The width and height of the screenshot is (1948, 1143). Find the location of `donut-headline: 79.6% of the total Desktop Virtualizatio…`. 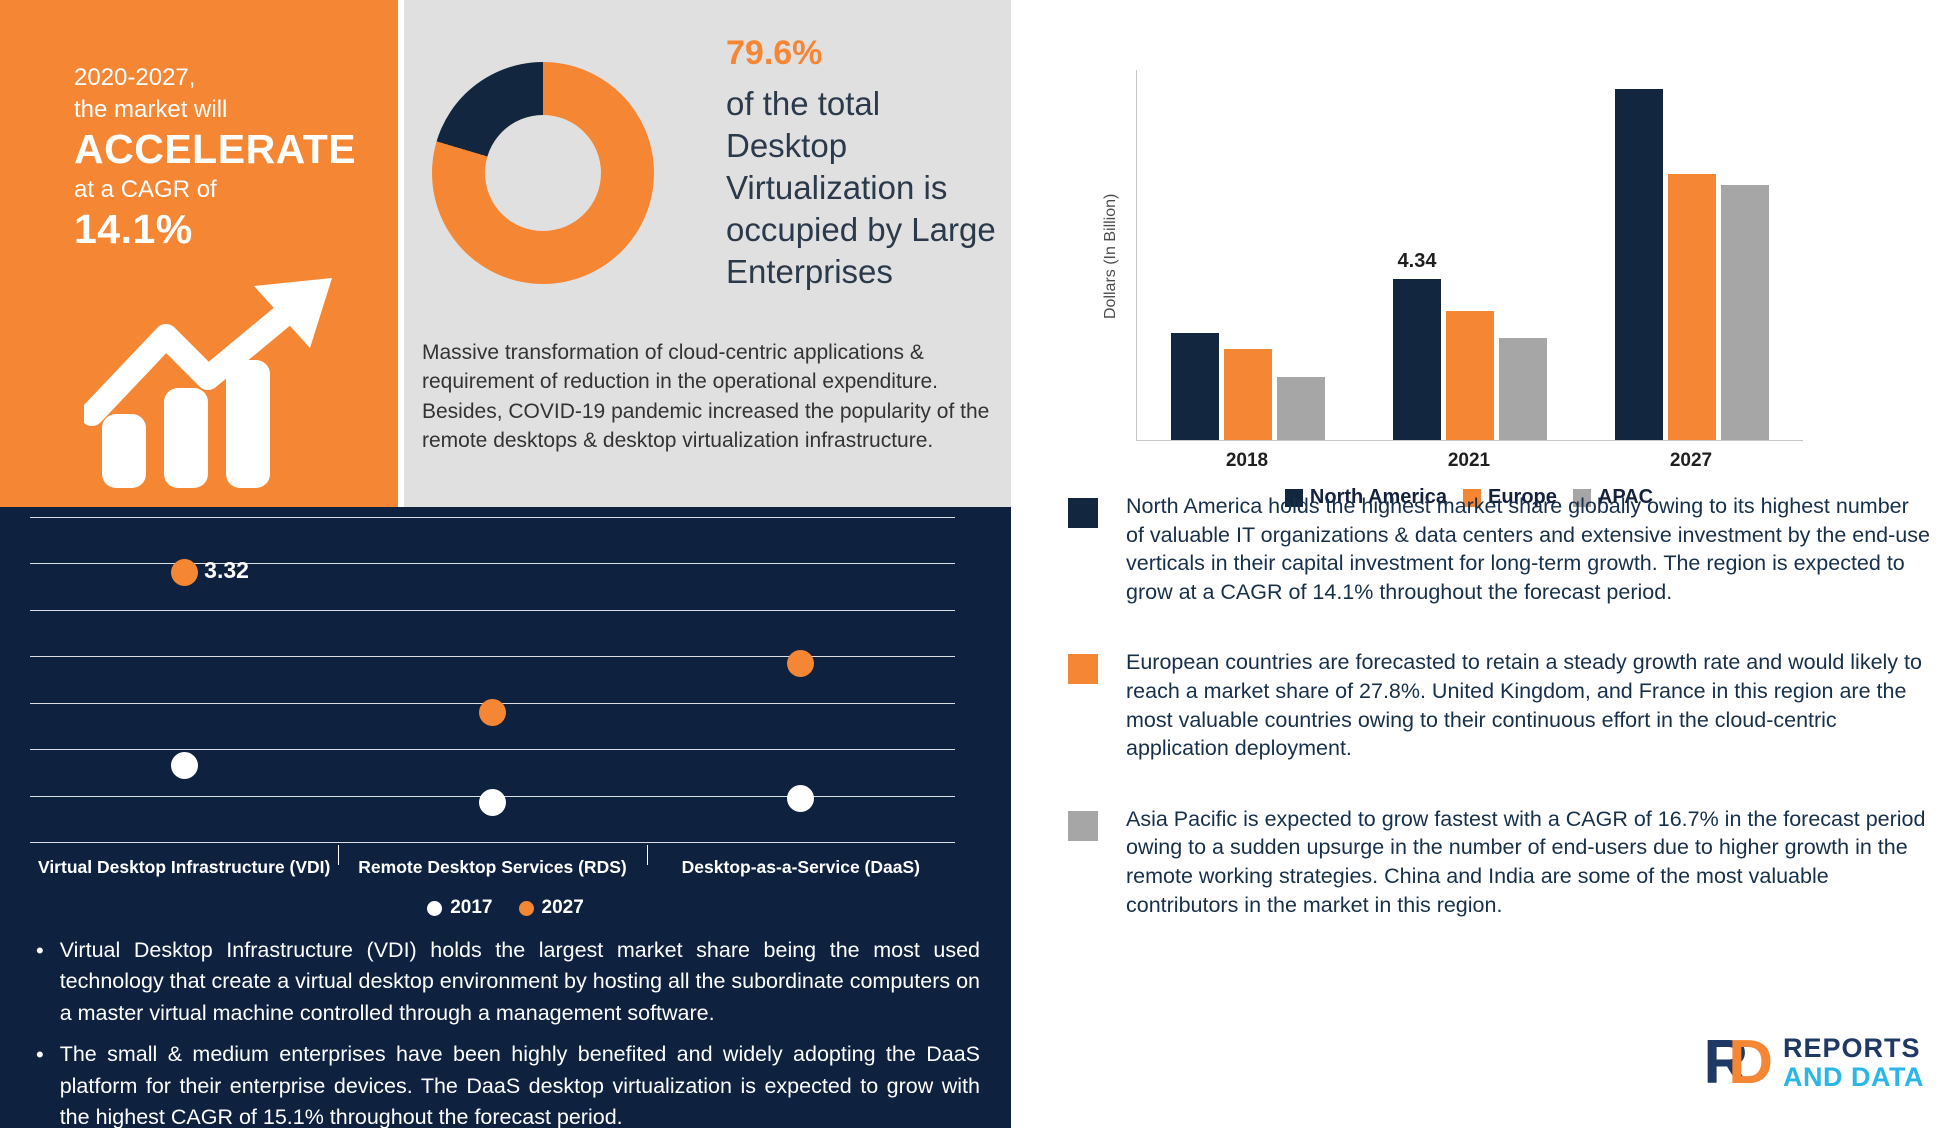

donut-headline: 79.6% of the total Desktop Virtualizatio… is located at coordinates (865, 163).